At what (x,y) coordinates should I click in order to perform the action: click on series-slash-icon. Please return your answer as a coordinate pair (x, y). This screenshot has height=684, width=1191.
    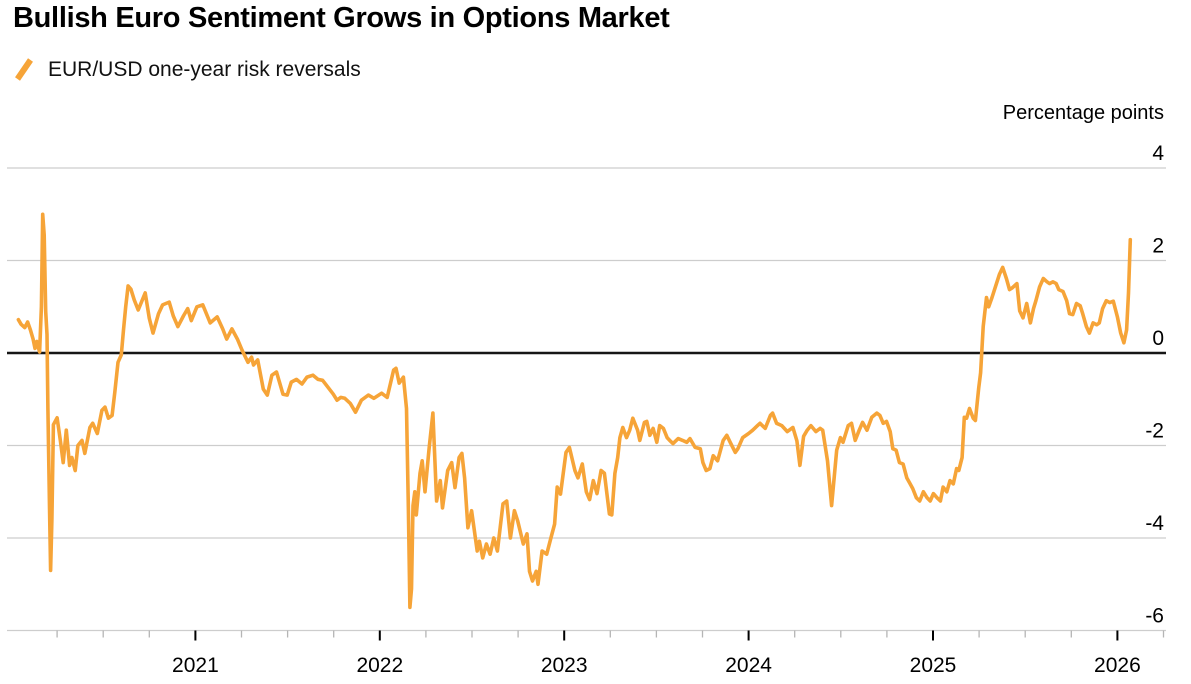
    Looking at the image, I should click on (24, 69).